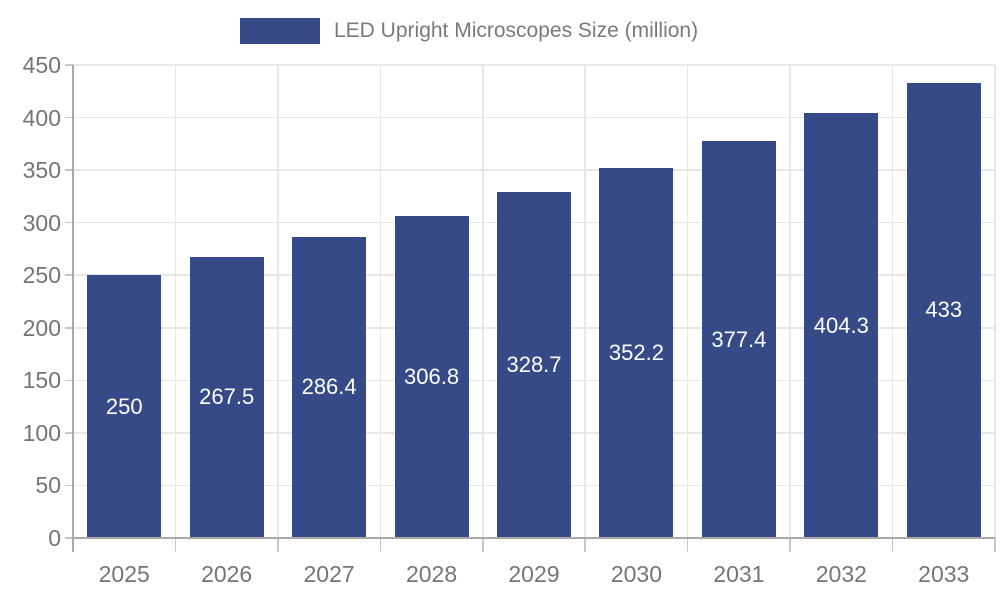 The image size is (1000, 600). I want to click on x-tick-label: 2026, so click(227, 574).